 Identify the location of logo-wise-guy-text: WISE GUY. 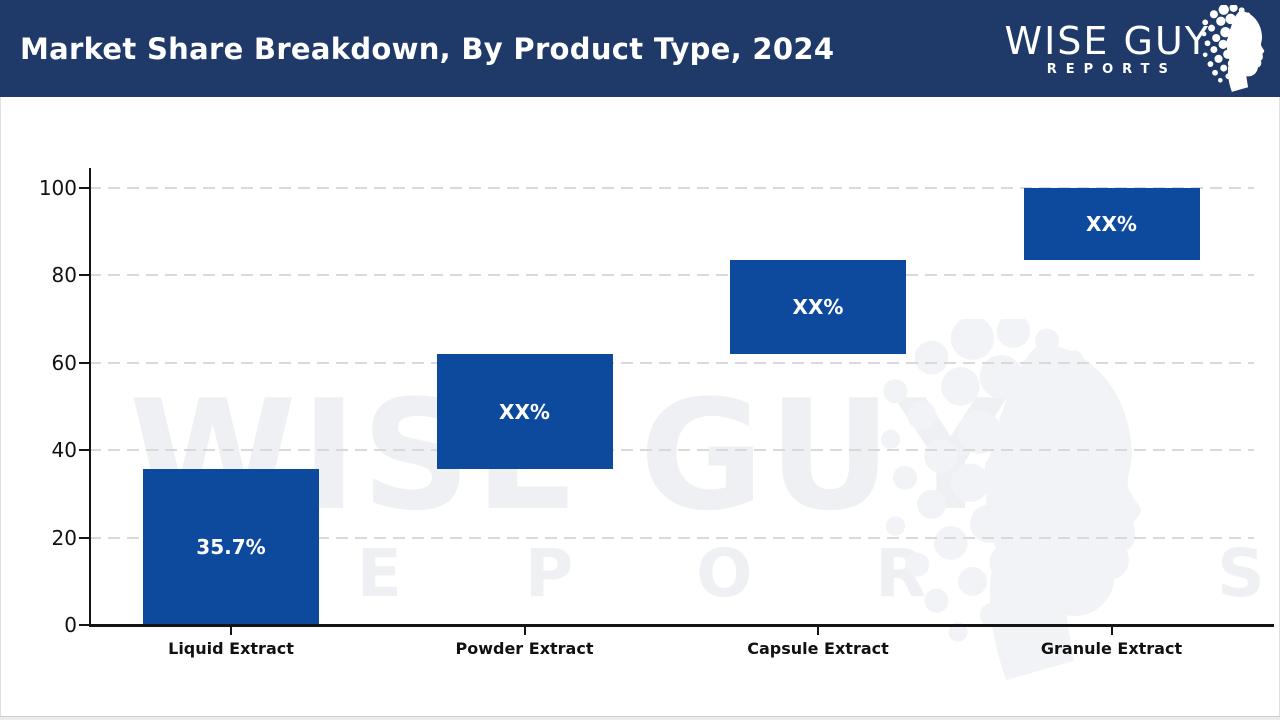
(1107, 40).